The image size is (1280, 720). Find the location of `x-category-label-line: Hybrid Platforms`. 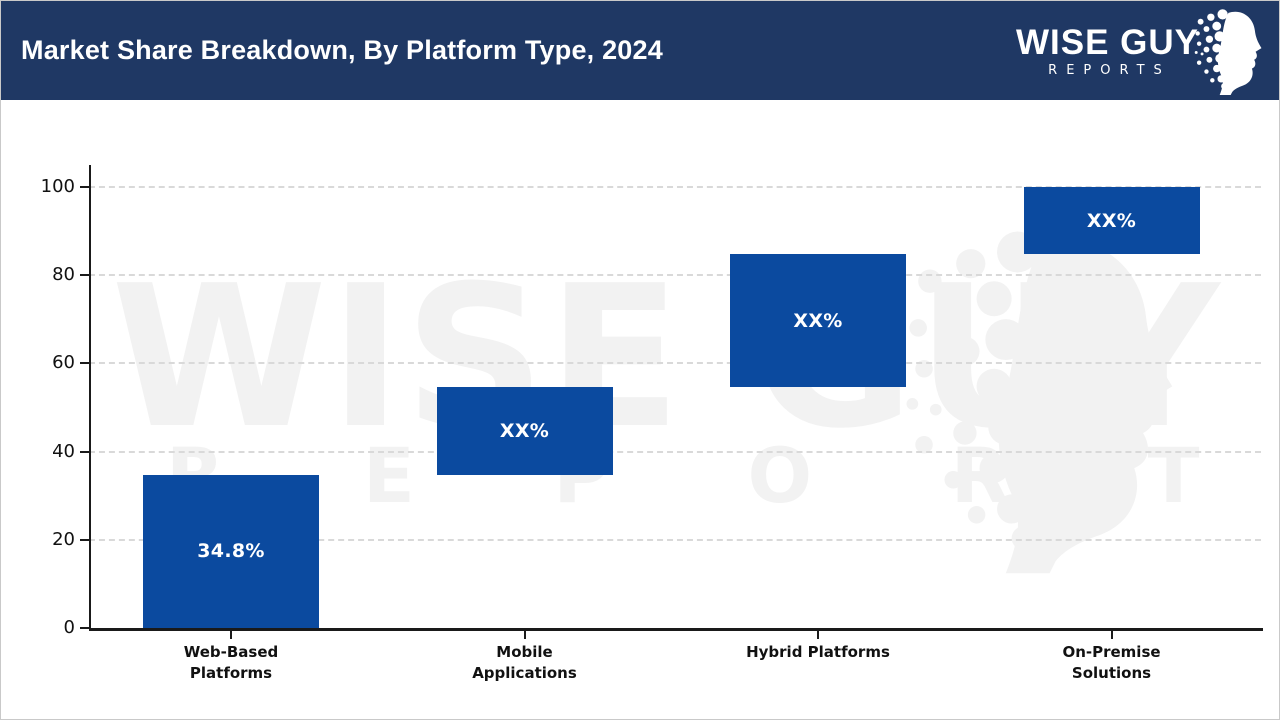

x-category-label-line: Hybrid Platforms is located at coordinates (818, 652).